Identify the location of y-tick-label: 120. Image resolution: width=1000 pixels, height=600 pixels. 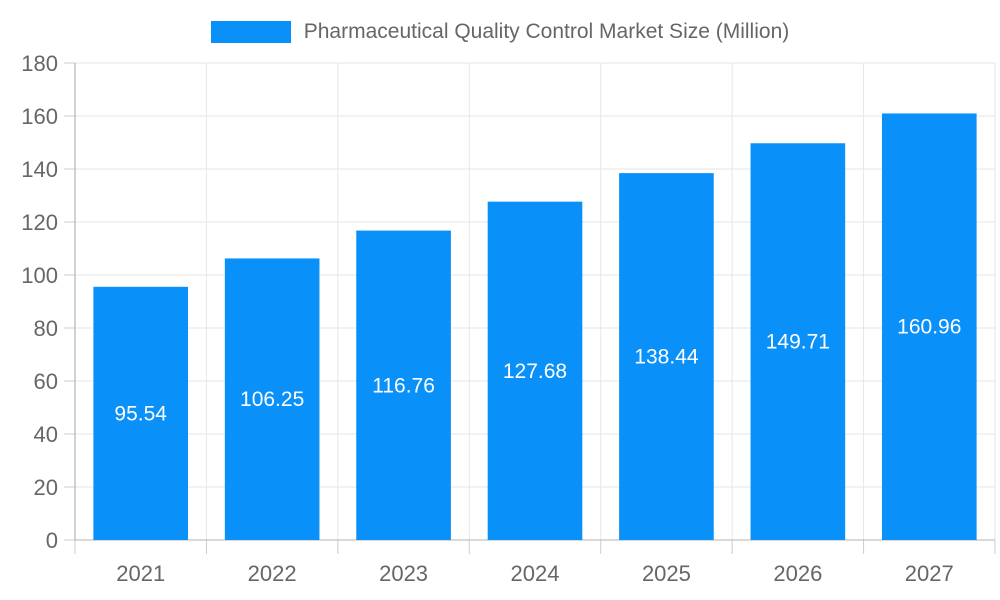
(39, 222).